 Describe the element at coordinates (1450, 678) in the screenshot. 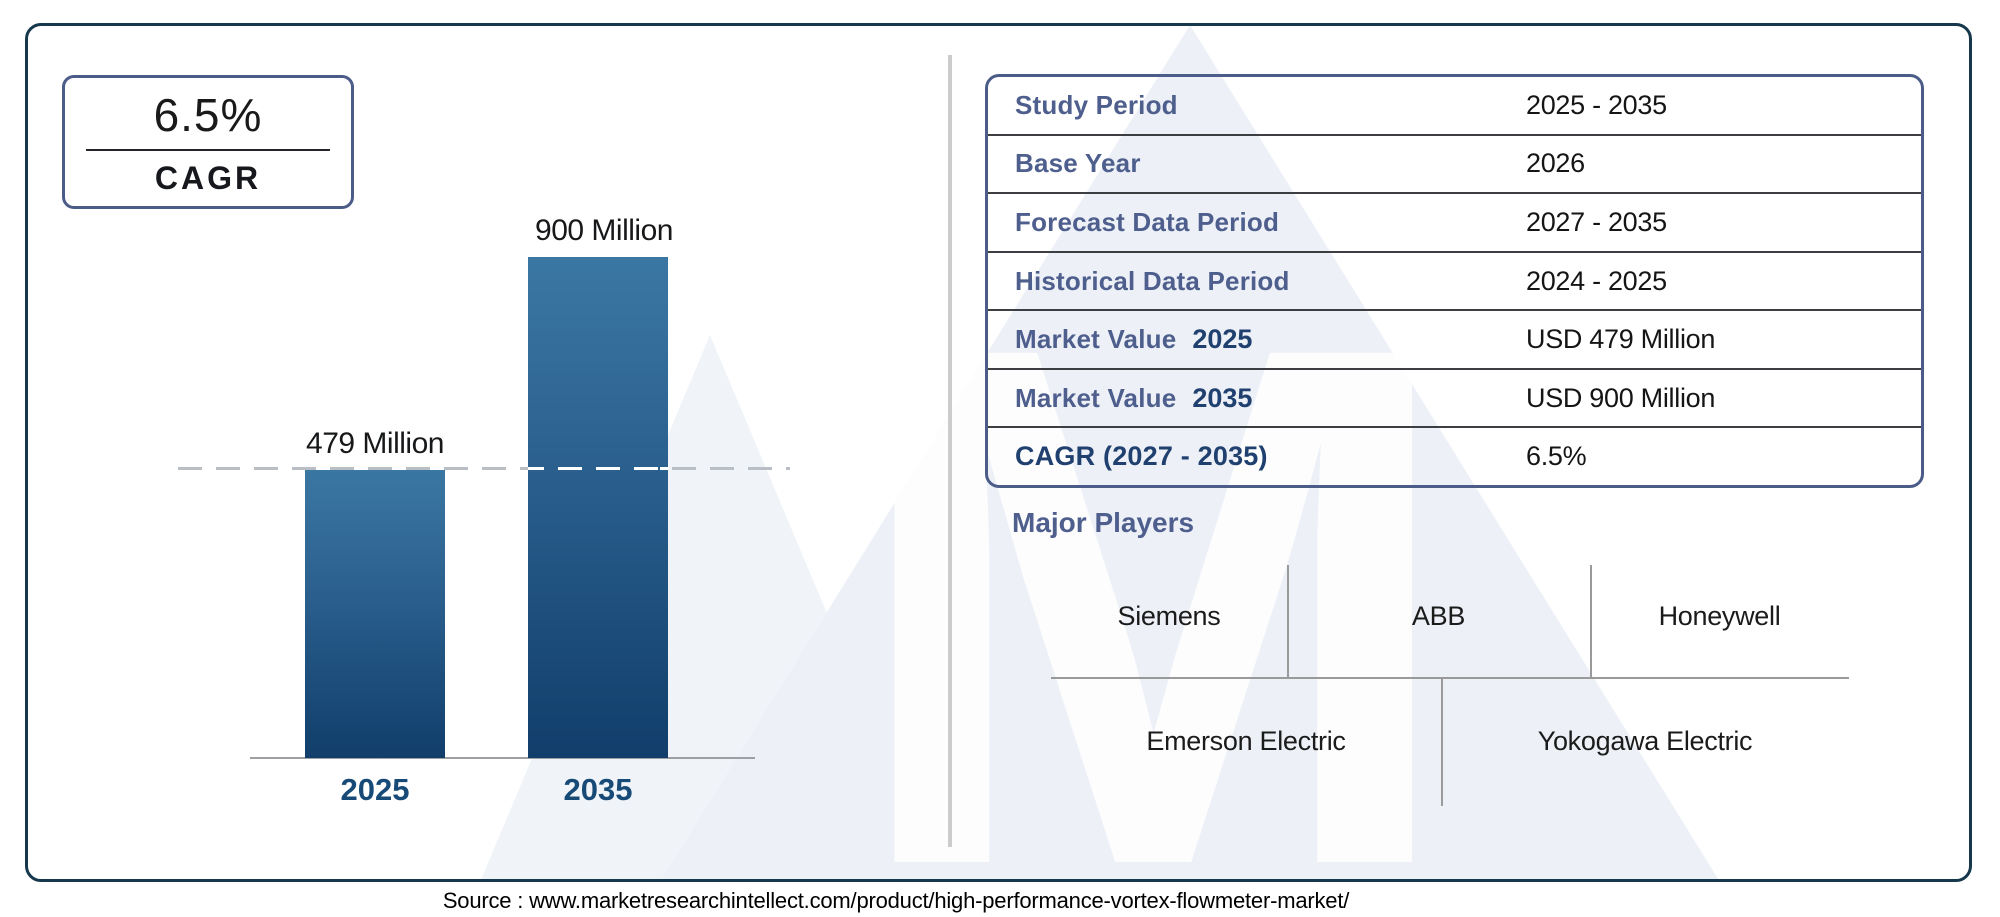

I see `players-horizontal-line` at that location.